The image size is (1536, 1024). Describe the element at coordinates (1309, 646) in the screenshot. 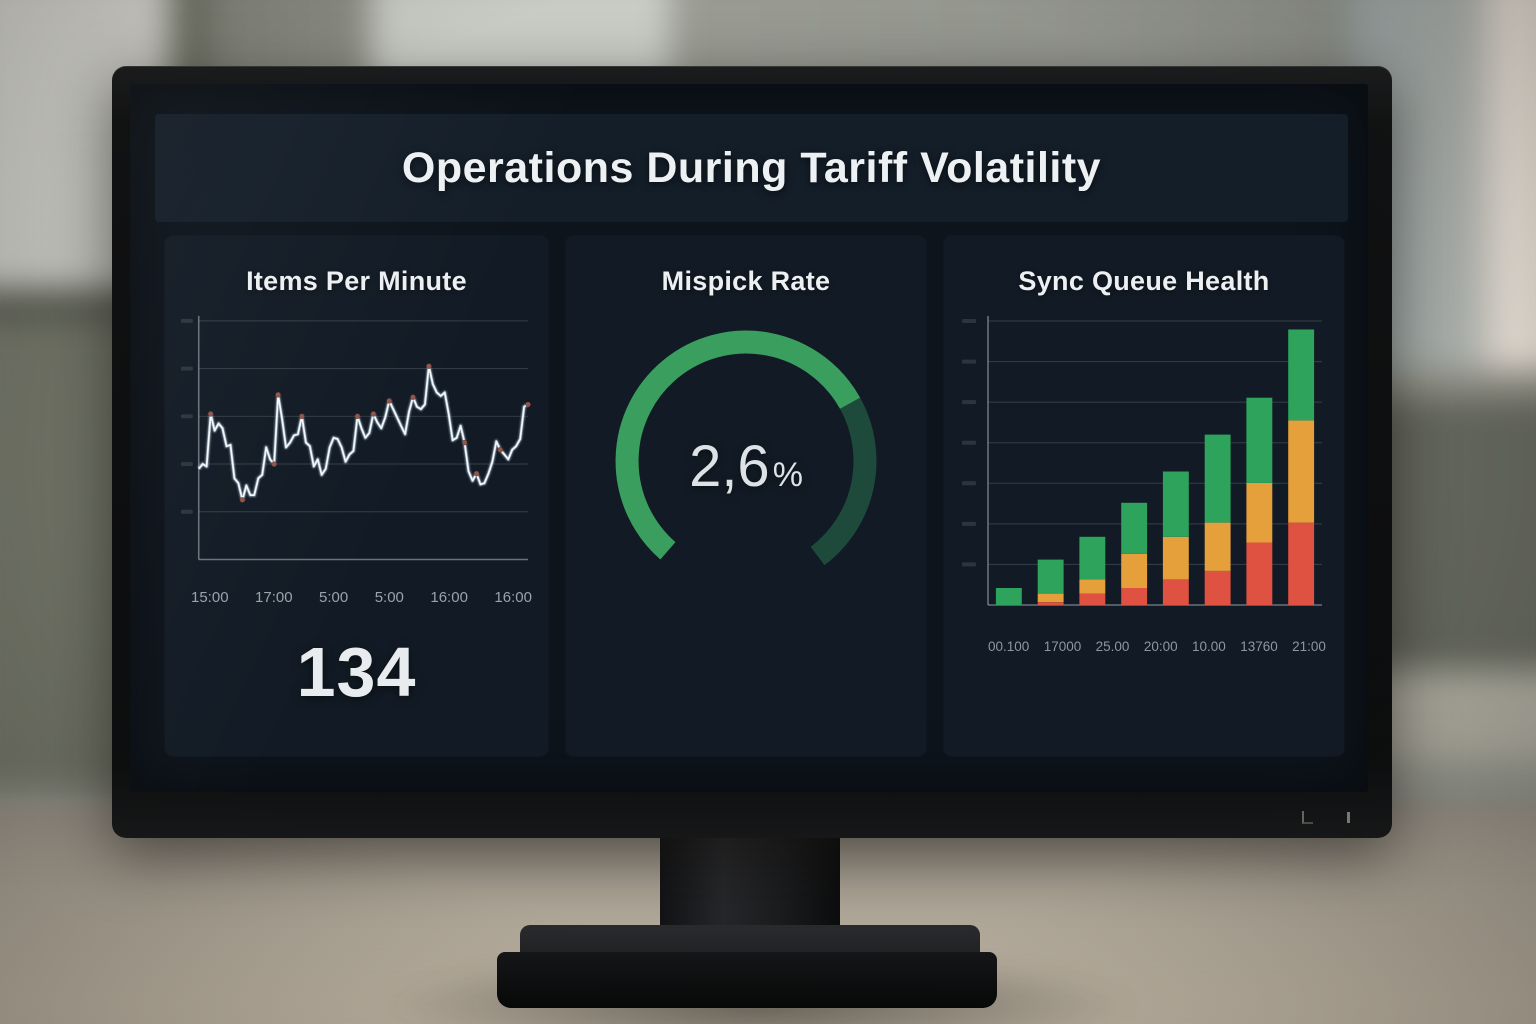

I see `x-tick-label: 21:00` at that location.